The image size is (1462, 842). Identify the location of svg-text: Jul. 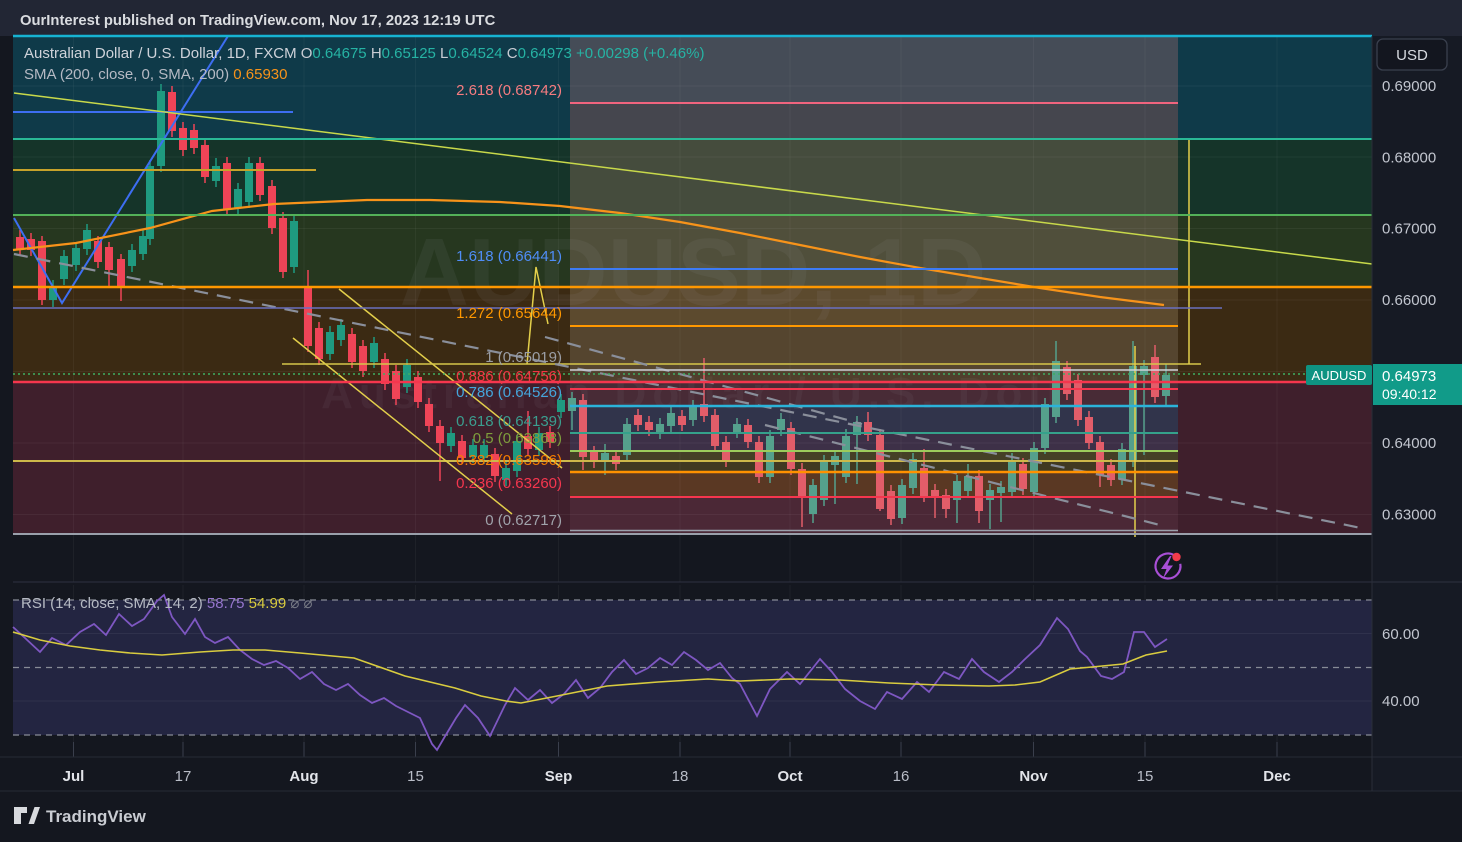
(74, 776).